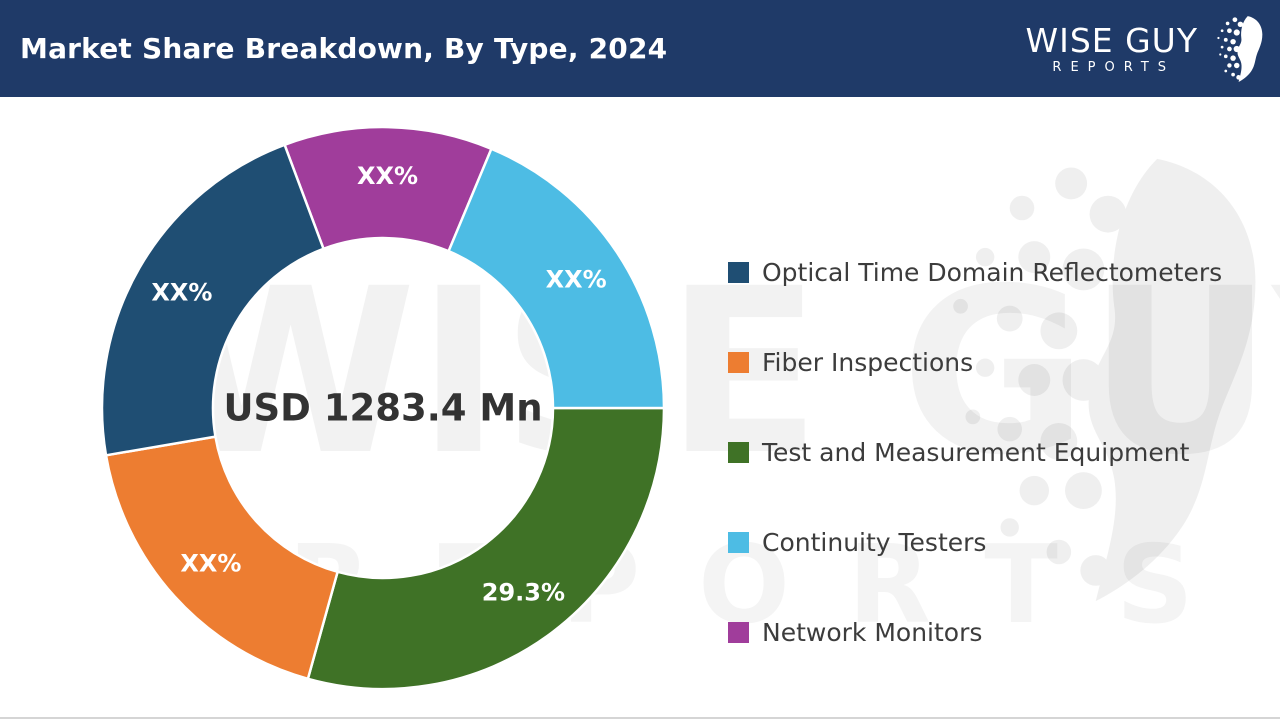 The height and width of the screenshot is (720, 1280). I want to click on page-title: Market Share Breakdown, By Type, 2024, so click(344, 48).